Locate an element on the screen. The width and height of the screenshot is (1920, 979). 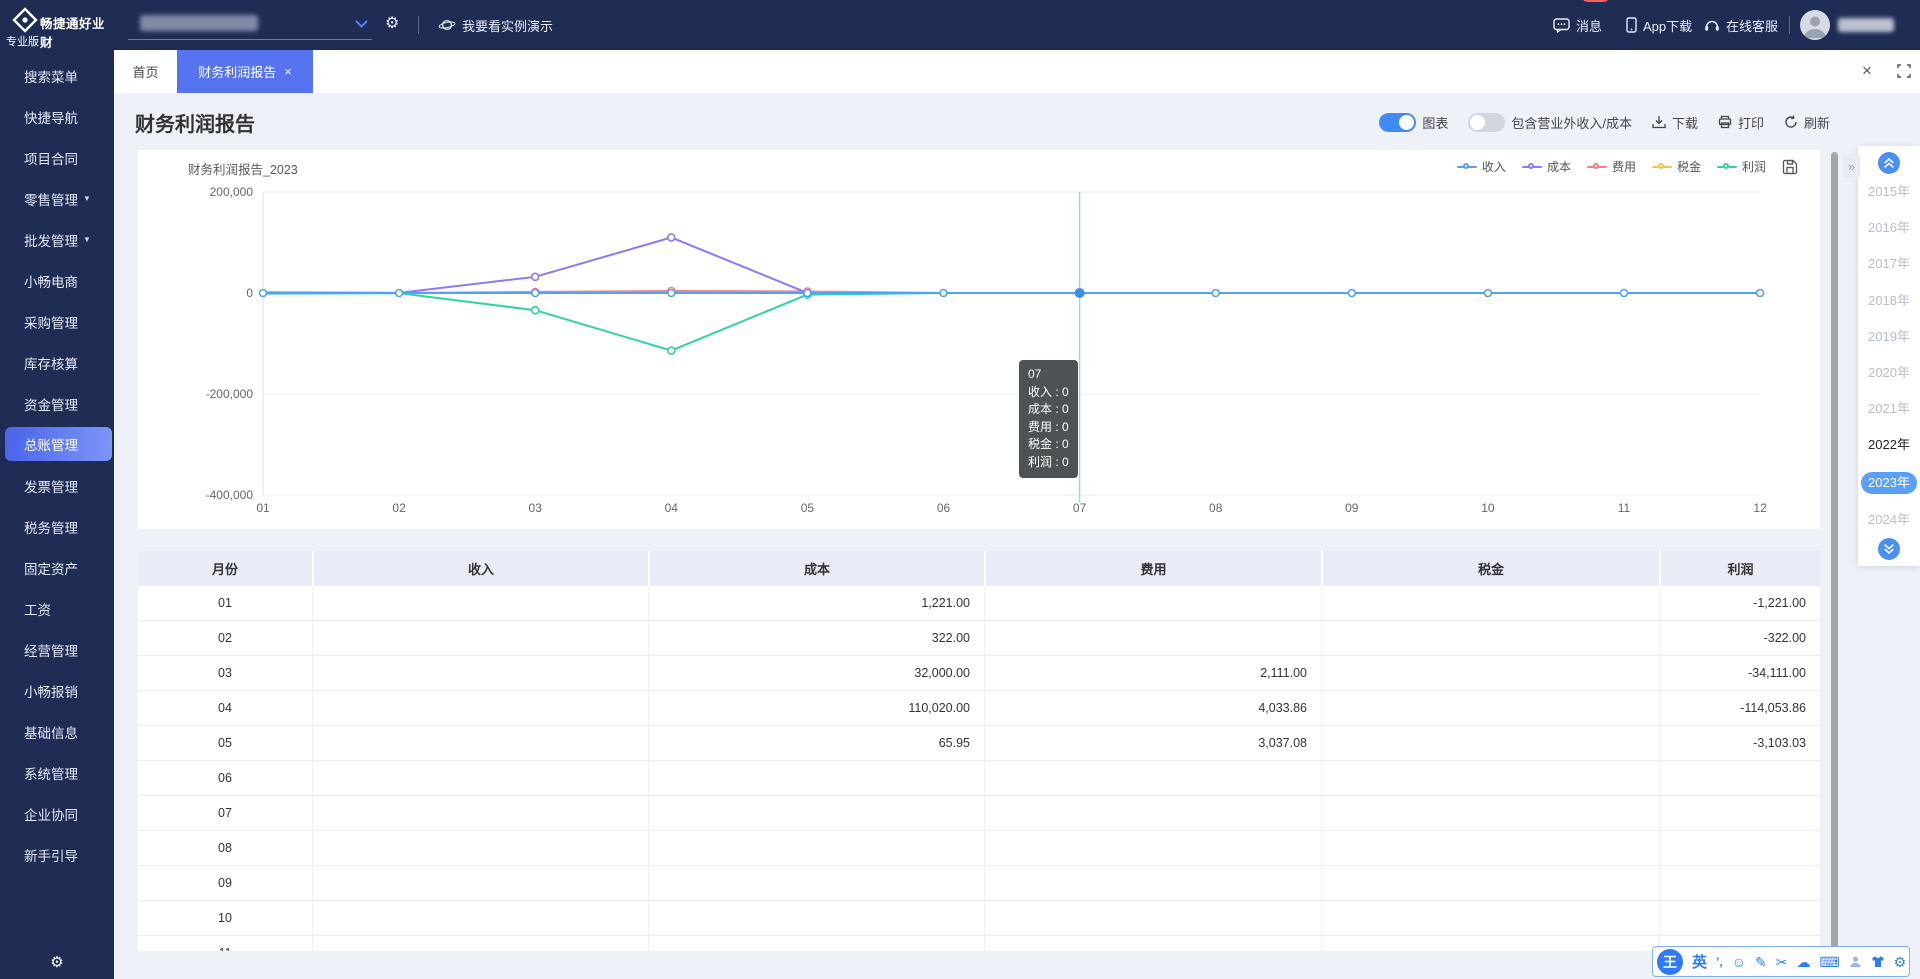
year-item-2024年: 2024年 is located at coordinates (1889, 519).